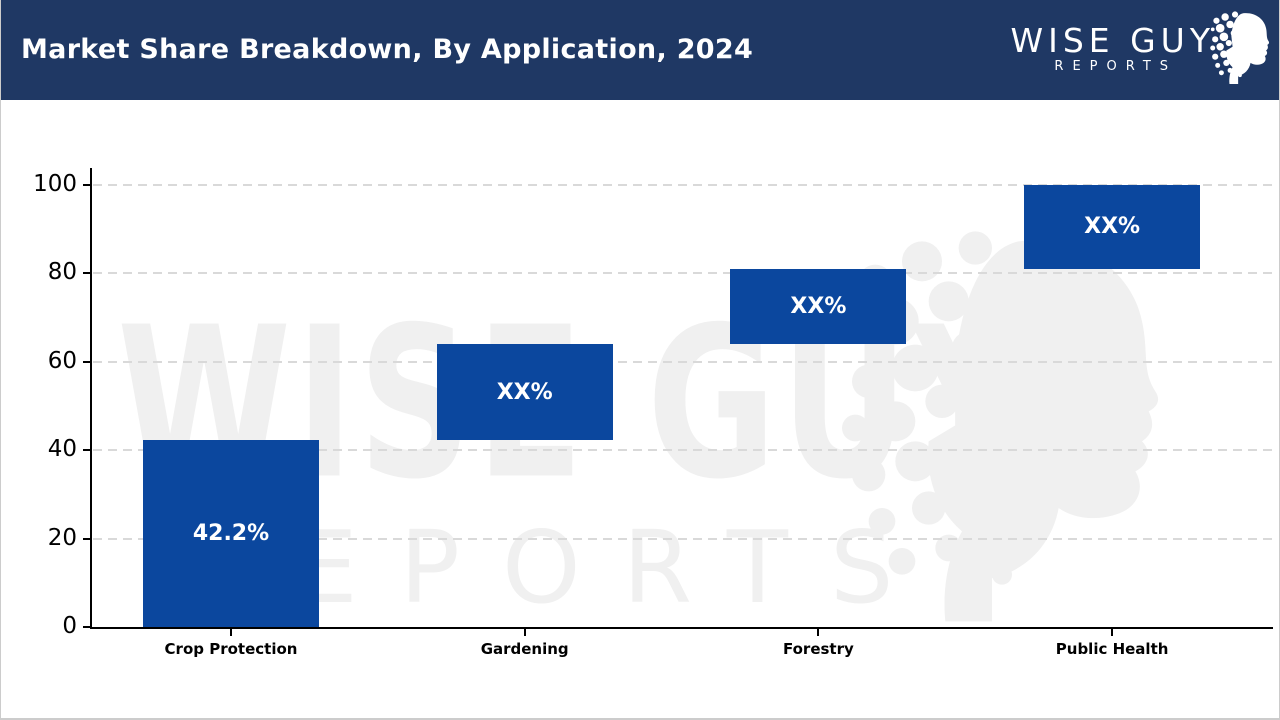  I want to click on y-tick-label-80: 80, so click(62, 272).